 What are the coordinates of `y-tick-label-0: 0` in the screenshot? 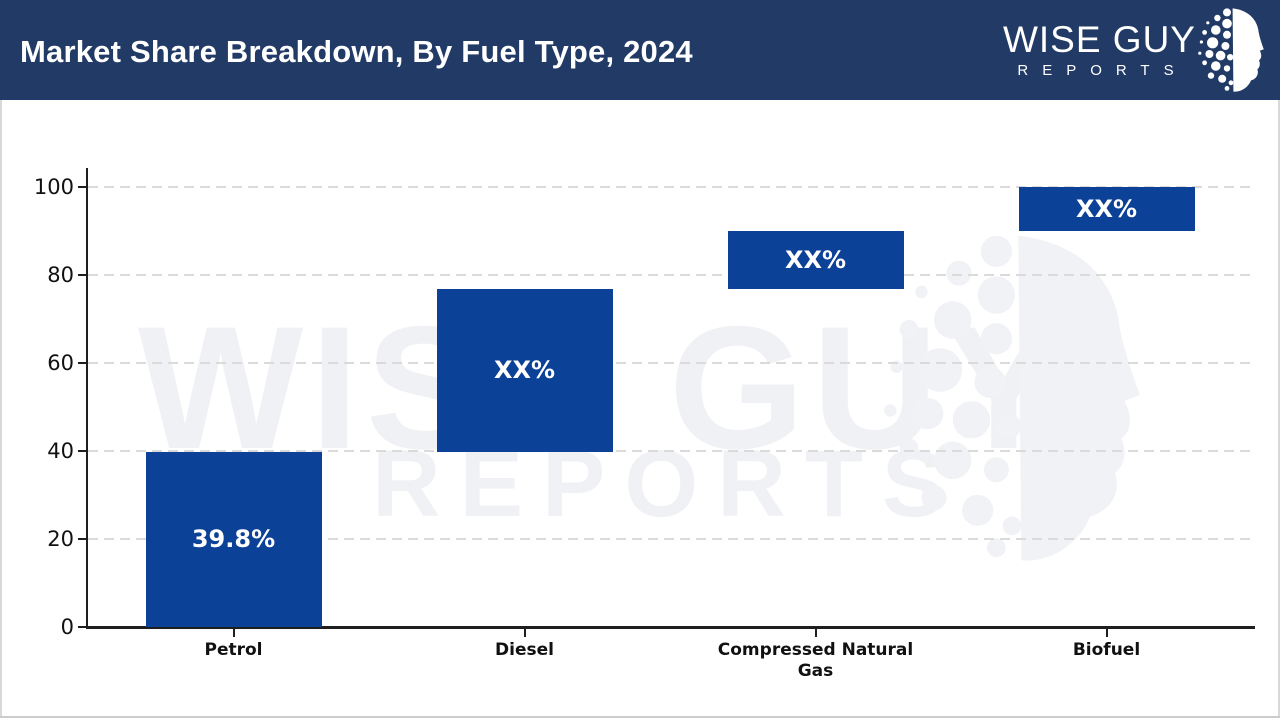 It's located at (67, 627).